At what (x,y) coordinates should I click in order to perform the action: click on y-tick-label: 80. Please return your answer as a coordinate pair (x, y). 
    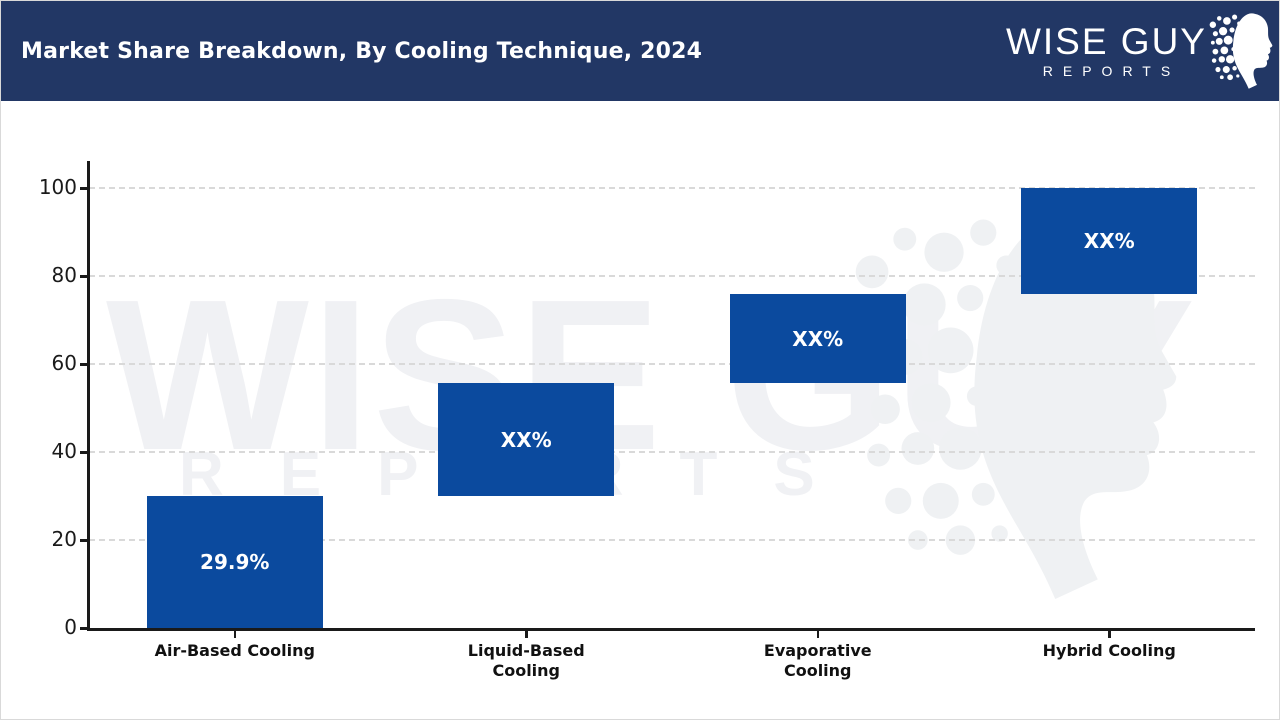
    Looking at the image, I should click on (64, 275).